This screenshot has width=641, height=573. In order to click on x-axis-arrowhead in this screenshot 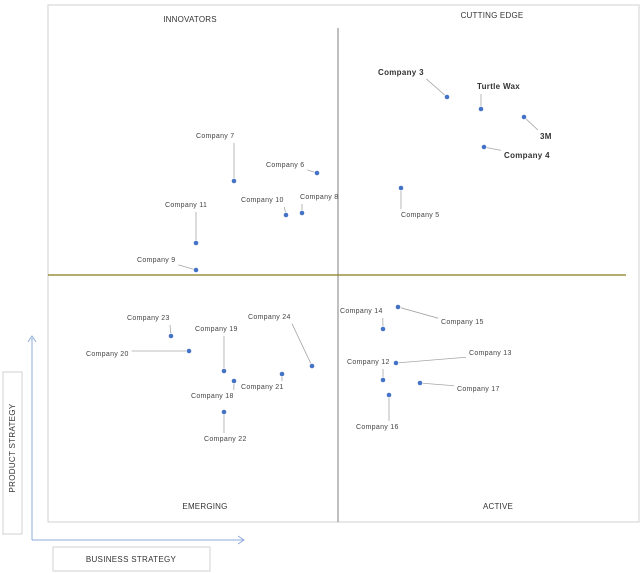, I will do `click(241, 540)`.